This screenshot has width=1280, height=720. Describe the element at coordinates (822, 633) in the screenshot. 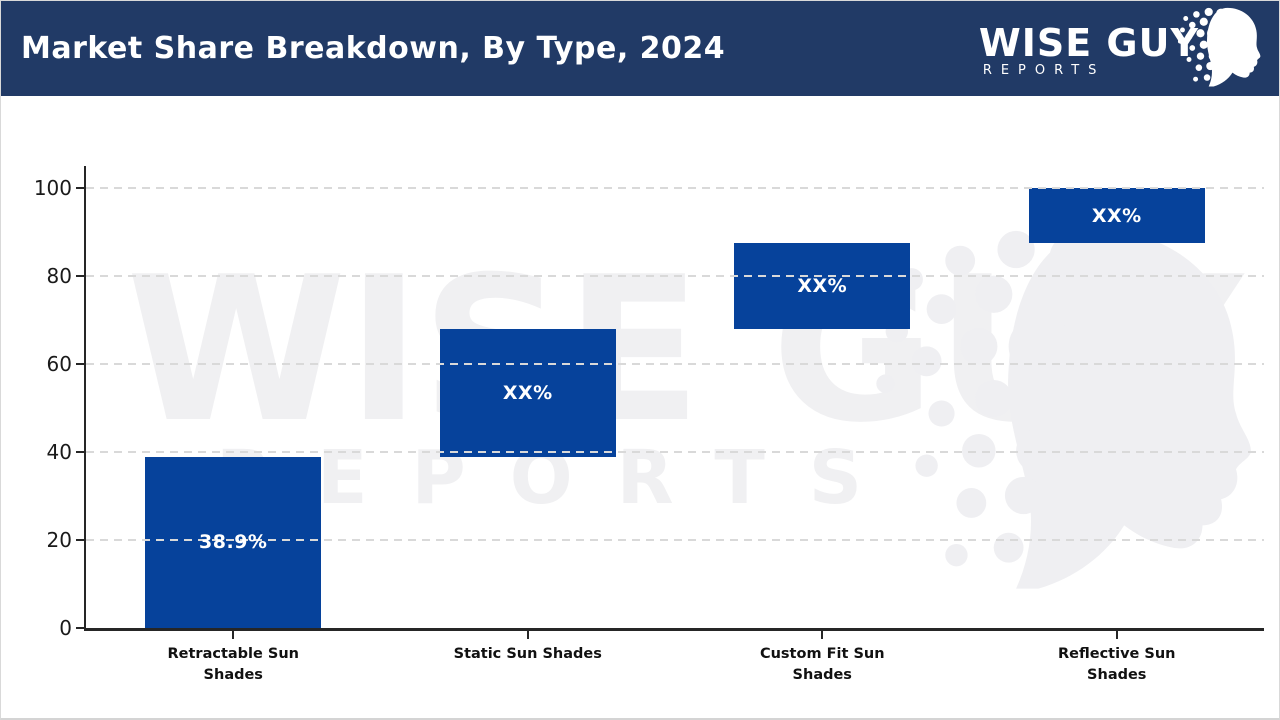

I see `x-axis-tick-custom-fit-sun-shades` at that location.